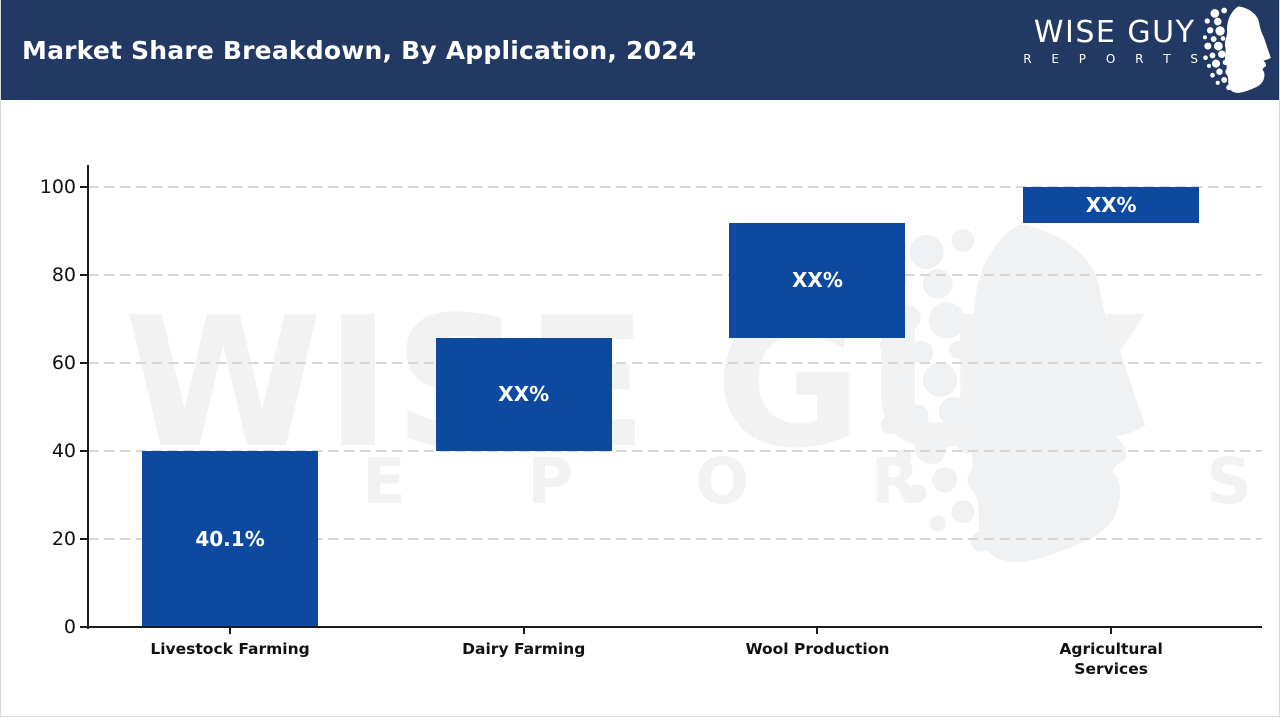 The image size is (1280, 720). I want to click on bar-3: XX%, so click(1111, 205).